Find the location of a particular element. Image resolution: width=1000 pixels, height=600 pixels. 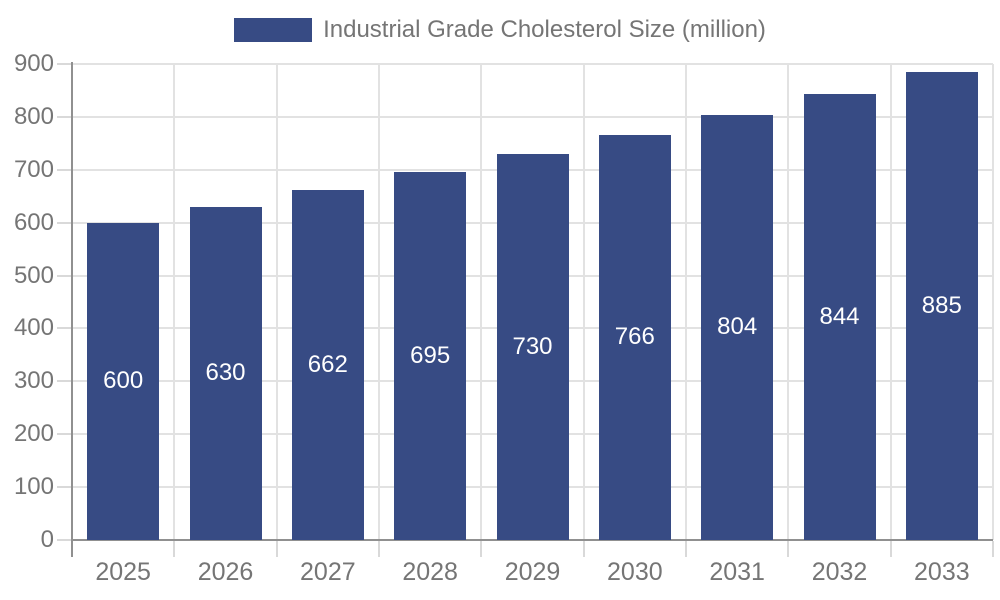

x-axis-category-label: 2031 is located at coordinates (737, 572).